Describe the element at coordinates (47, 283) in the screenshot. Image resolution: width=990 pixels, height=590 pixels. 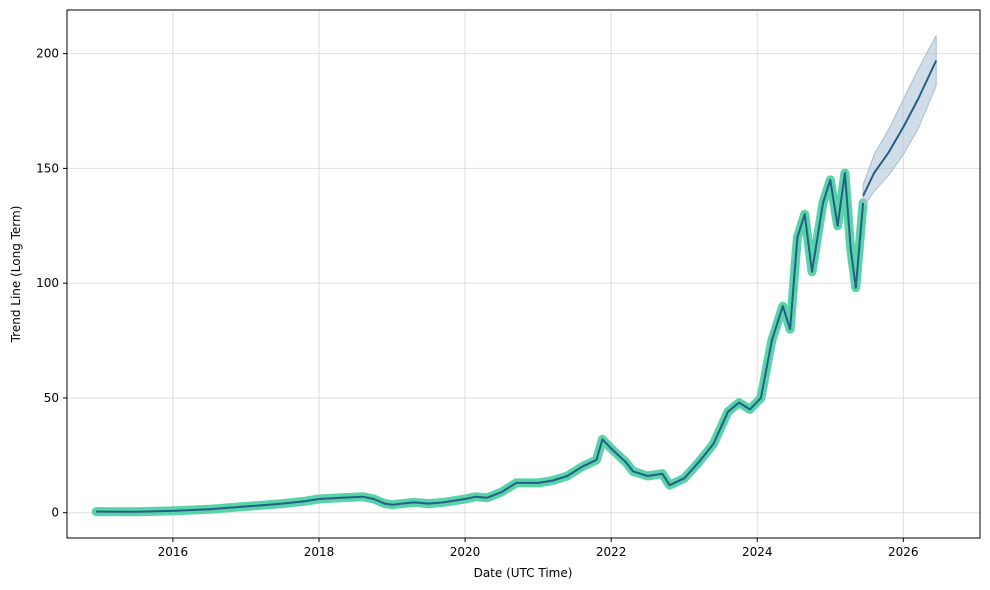
I see `y-tick-label: 100` at that location.